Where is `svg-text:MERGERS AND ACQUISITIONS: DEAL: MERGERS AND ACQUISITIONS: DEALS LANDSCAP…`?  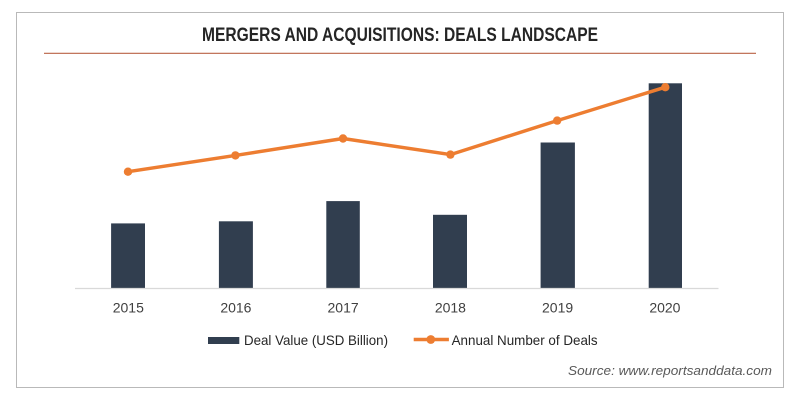 svg-text:MERGERS AND ACQUISITIONS: DEAL: MERGERS AND ACQUISITIONS: DEALS LANDSCAP… is located at coordinates (400, 35).